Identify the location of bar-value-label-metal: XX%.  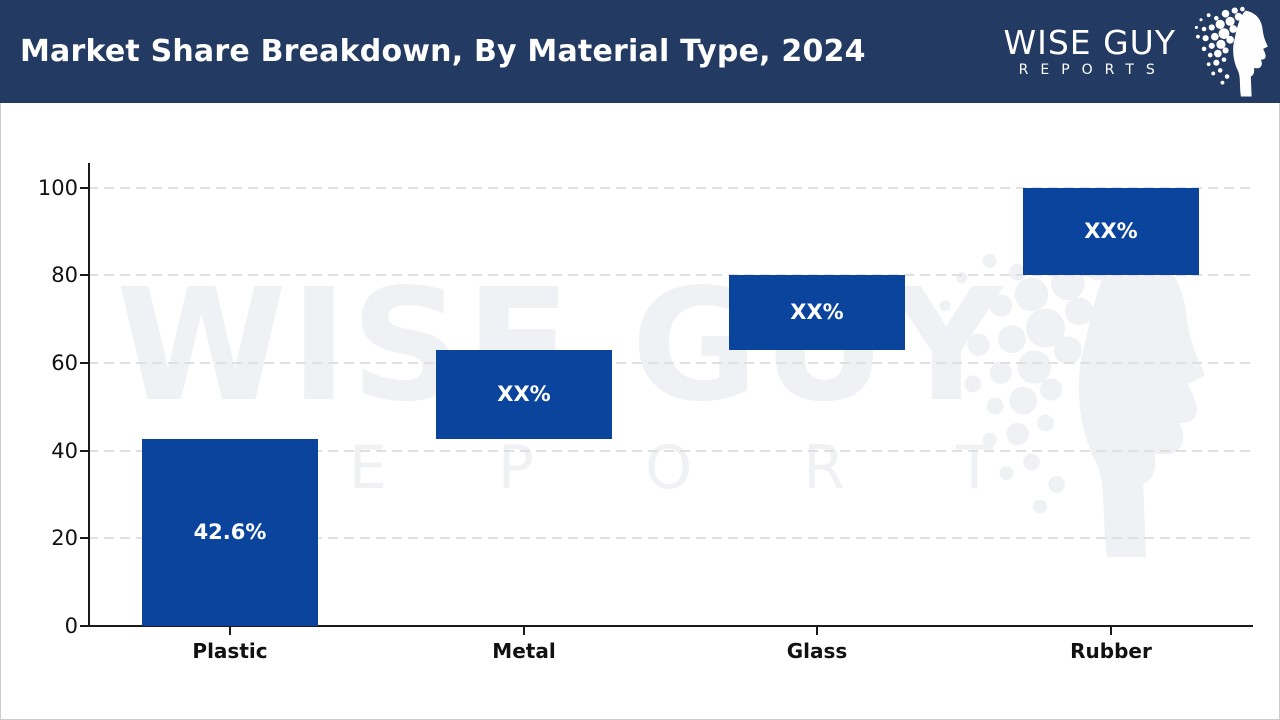
(524, 393).